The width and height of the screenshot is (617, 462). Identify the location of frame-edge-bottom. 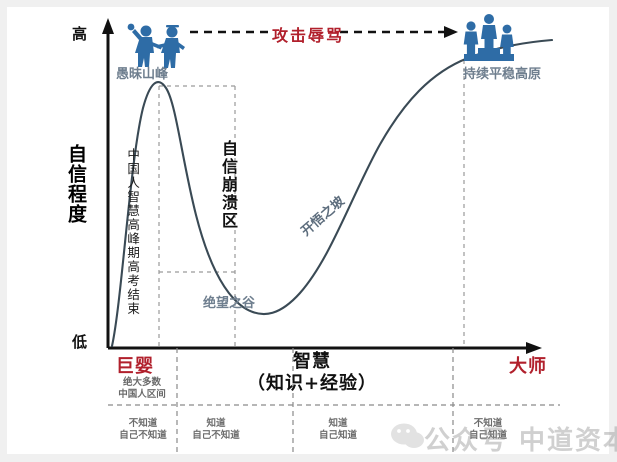
(308, 458).